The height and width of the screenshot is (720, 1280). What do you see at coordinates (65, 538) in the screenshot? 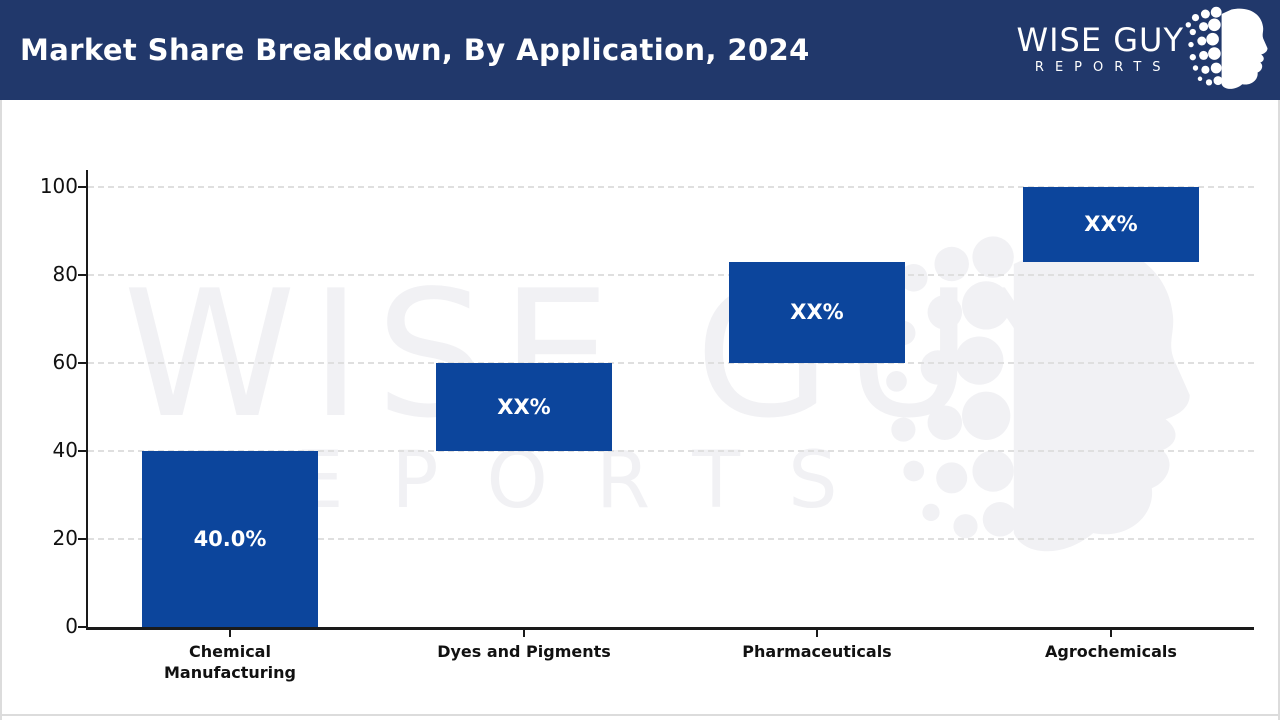
I see `y-tick-label: 20` at bounding box center [65, 538].